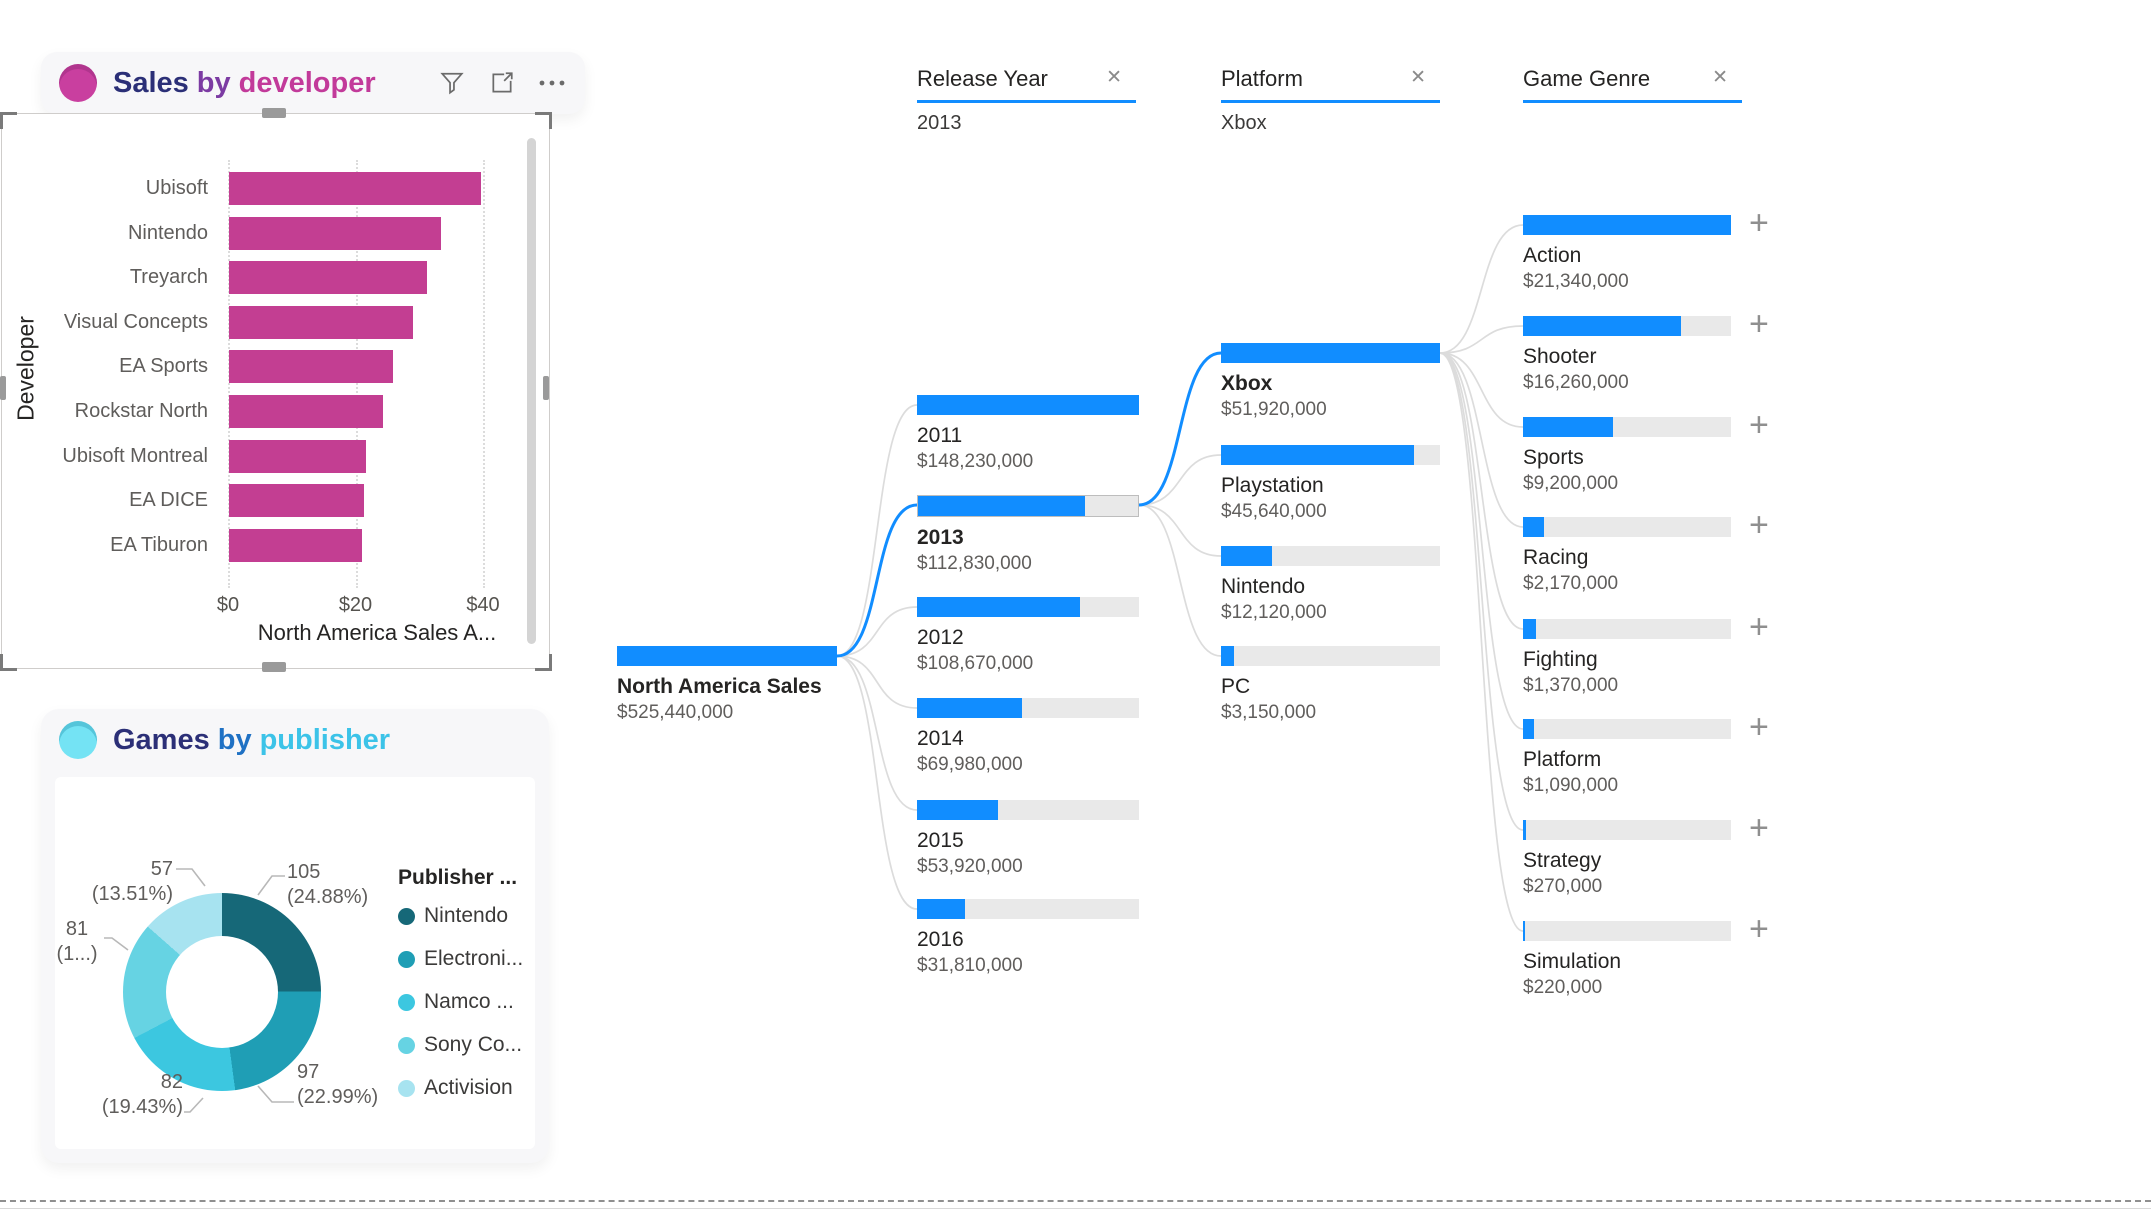  Describe the element at coordinates (1236, 686) in the screenshot. I see `tree-node-label: PC` at that location.